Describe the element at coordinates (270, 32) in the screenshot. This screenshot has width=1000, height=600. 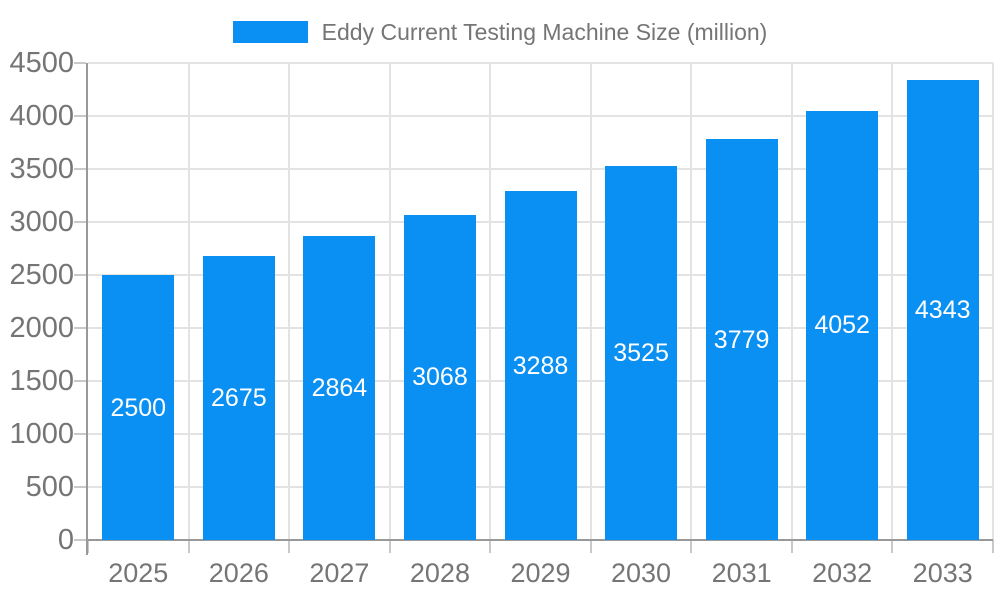
I see `legend-swatch` at that location.